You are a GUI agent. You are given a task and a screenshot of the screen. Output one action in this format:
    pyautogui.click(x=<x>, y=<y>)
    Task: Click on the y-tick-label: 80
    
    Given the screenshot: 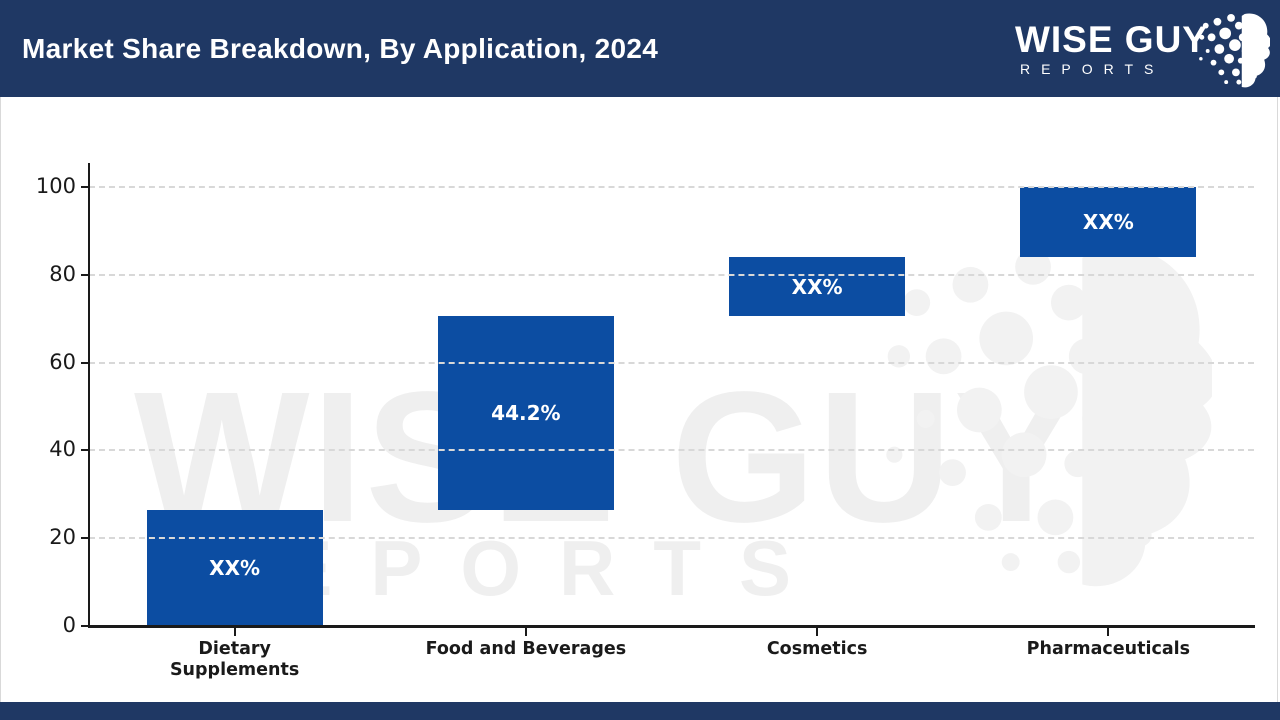 What is the action you would take?
    pyautogui.click(x=62, y=273)
    